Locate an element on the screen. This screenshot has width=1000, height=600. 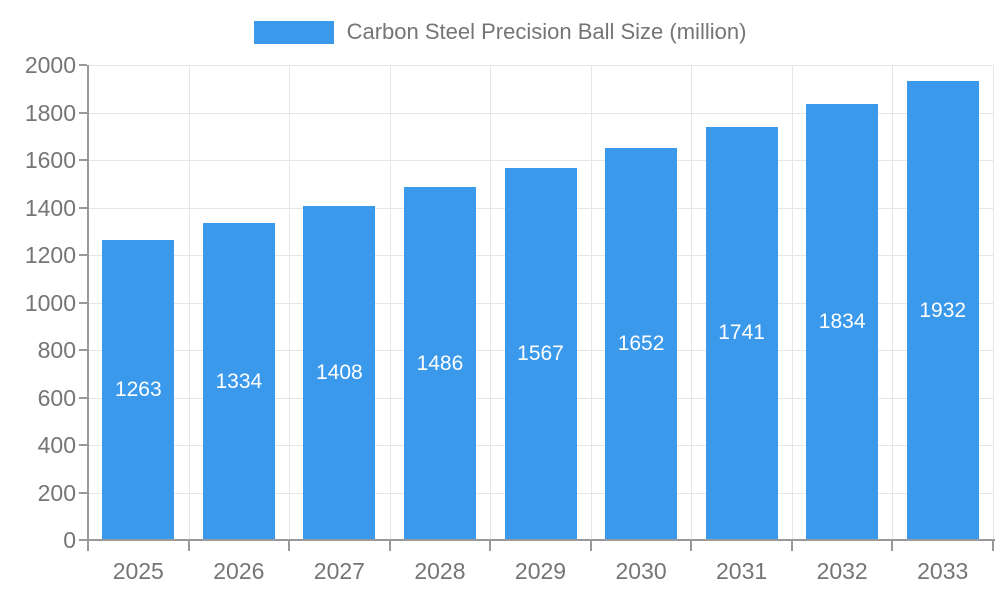
x-axis-label: 2030 is located at coordinates (641, 571).